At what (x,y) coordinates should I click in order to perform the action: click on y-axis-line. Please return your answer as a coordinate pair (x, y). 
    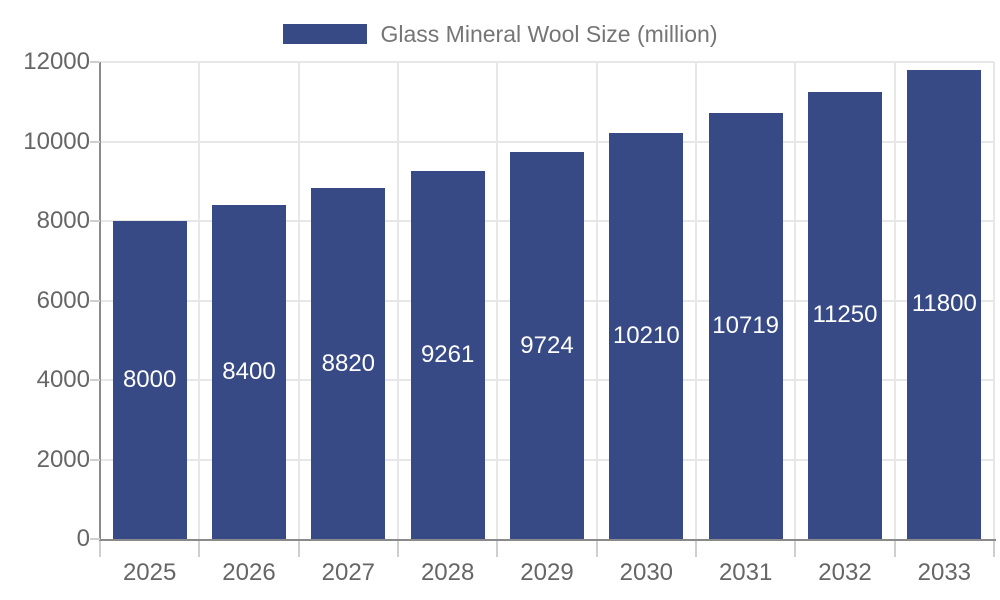
    Looking at the image, I should click on (100, 309).